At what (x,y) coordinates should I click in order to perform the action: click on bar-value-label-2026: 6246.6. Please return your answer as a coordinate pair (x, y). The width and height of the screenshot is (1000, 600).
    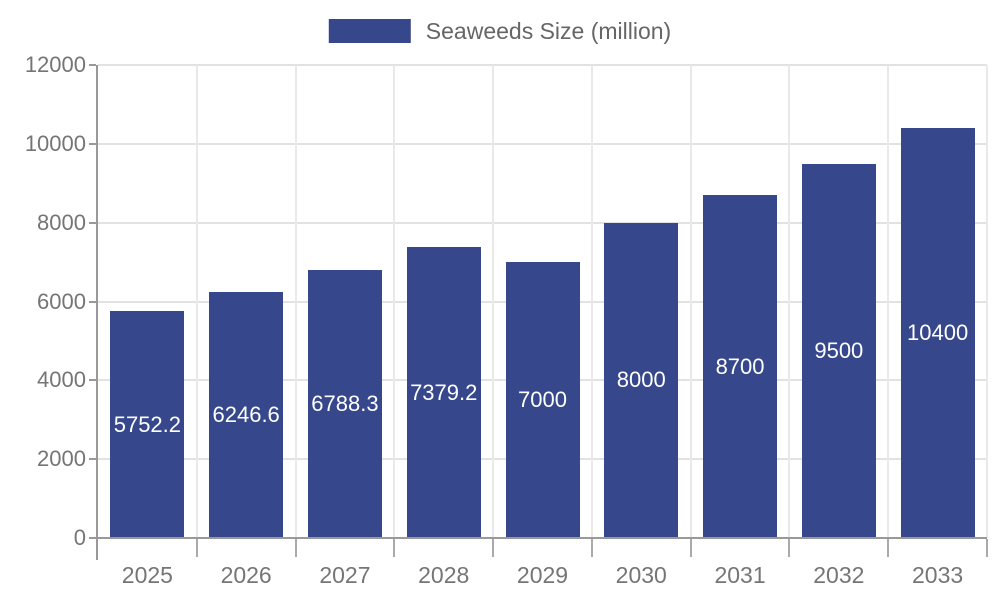
    Looking at the image, I should click on (246, 414).